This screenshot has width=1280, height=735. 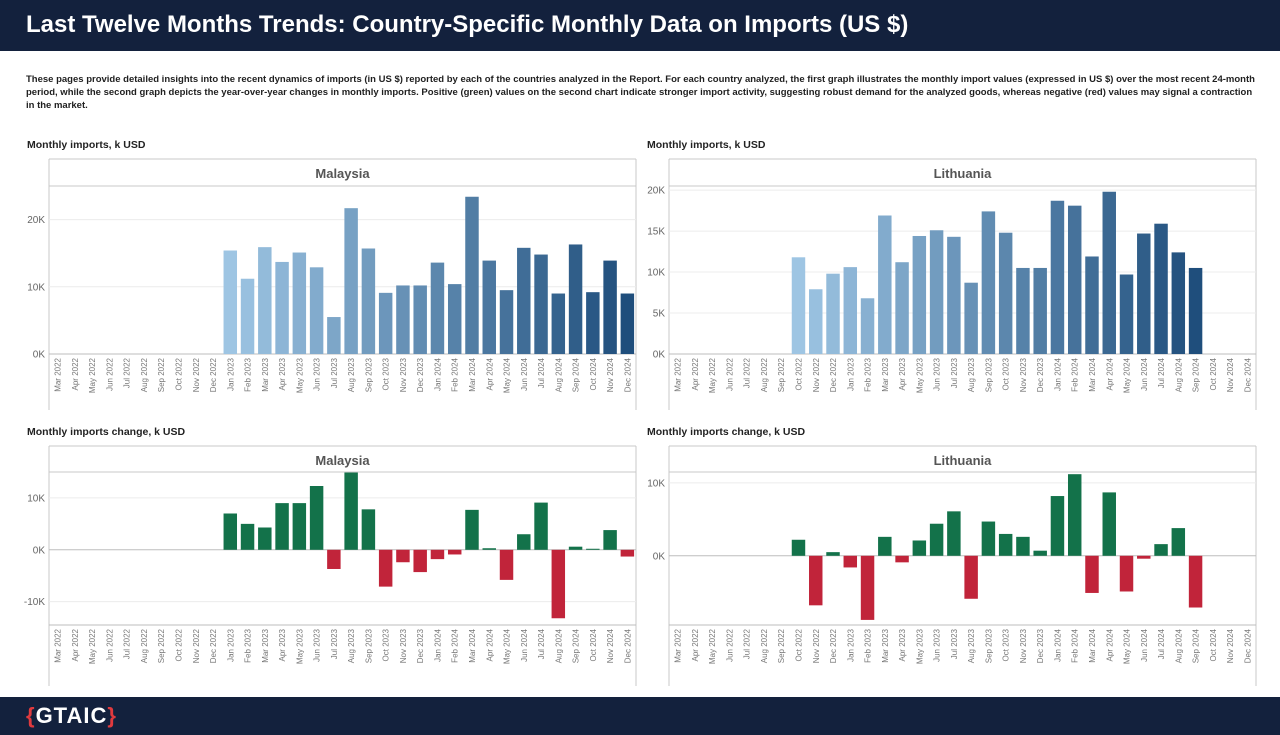 What do you see at coordinates (213, 645) in the screenshot?
I see `x-tick-label: Dec 2022` at bounding box center [213, 645].